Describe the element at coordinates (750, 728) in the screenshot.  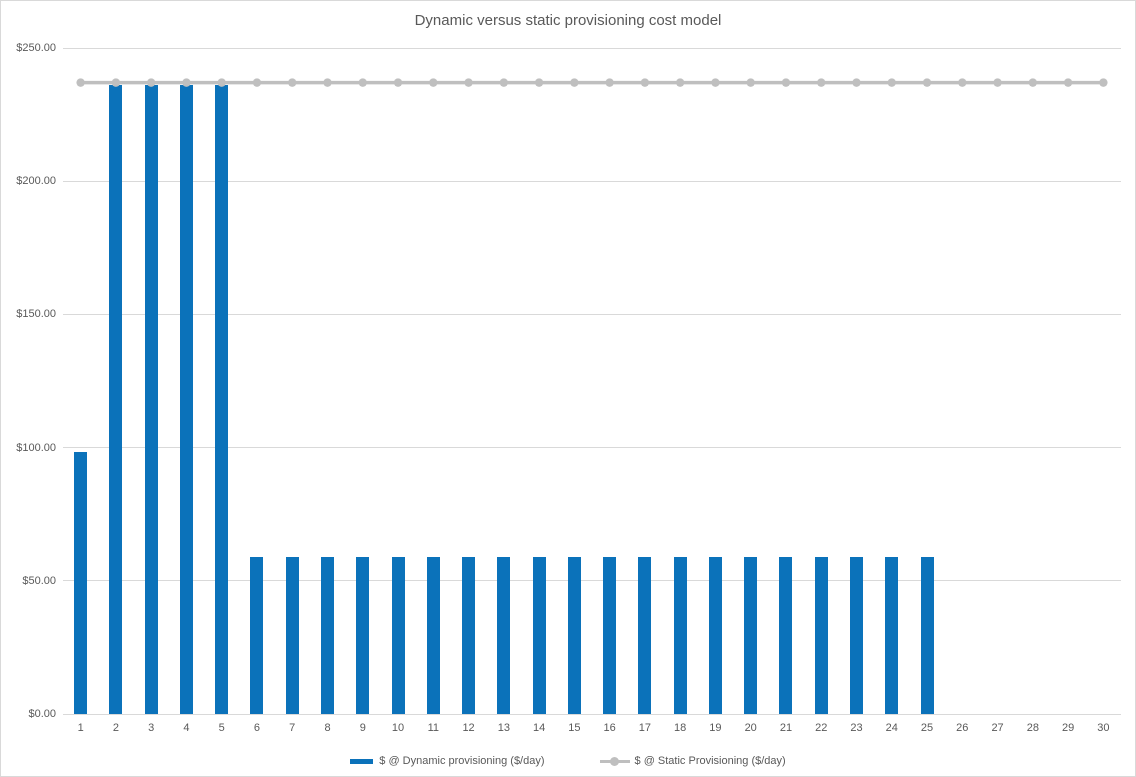
I see `x-tick-label: 20` at that location.